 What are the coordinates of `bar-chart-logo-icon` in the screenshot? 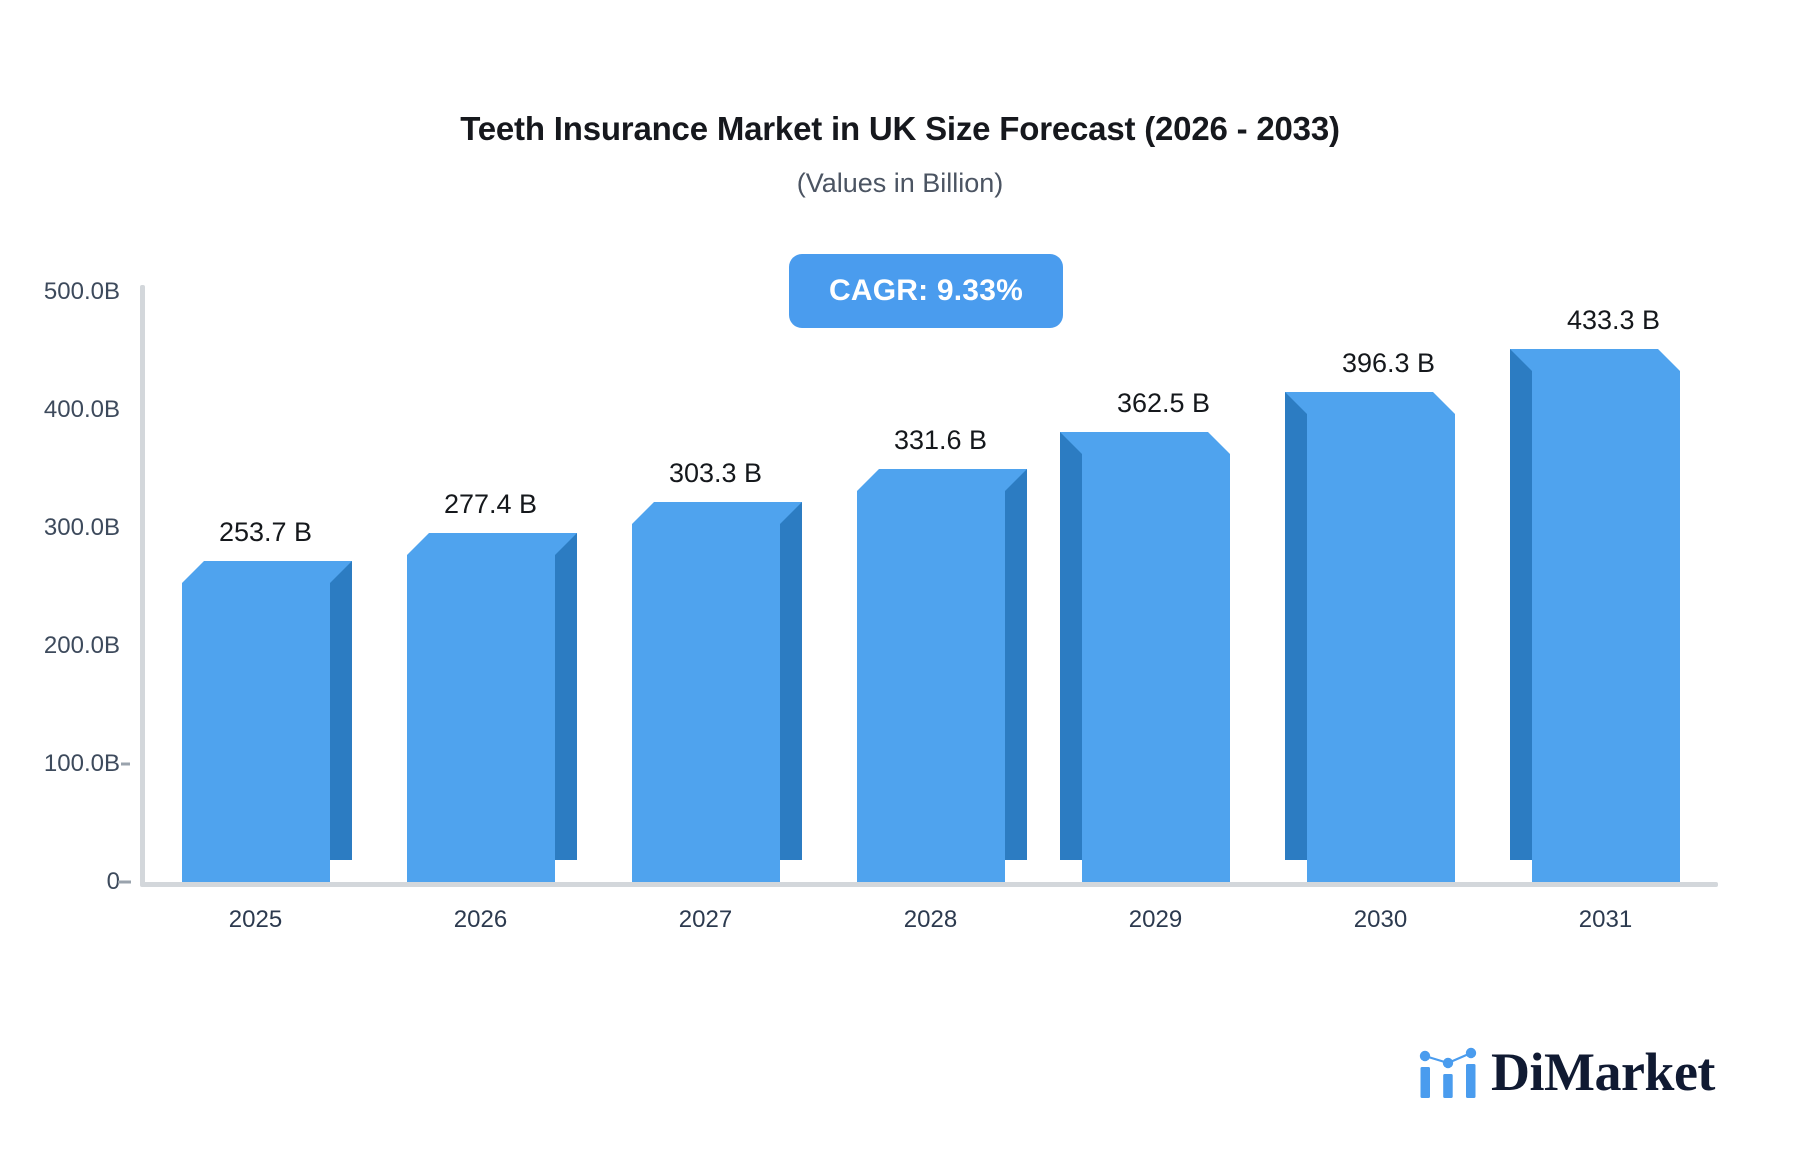 It's located at (1448, 1072).